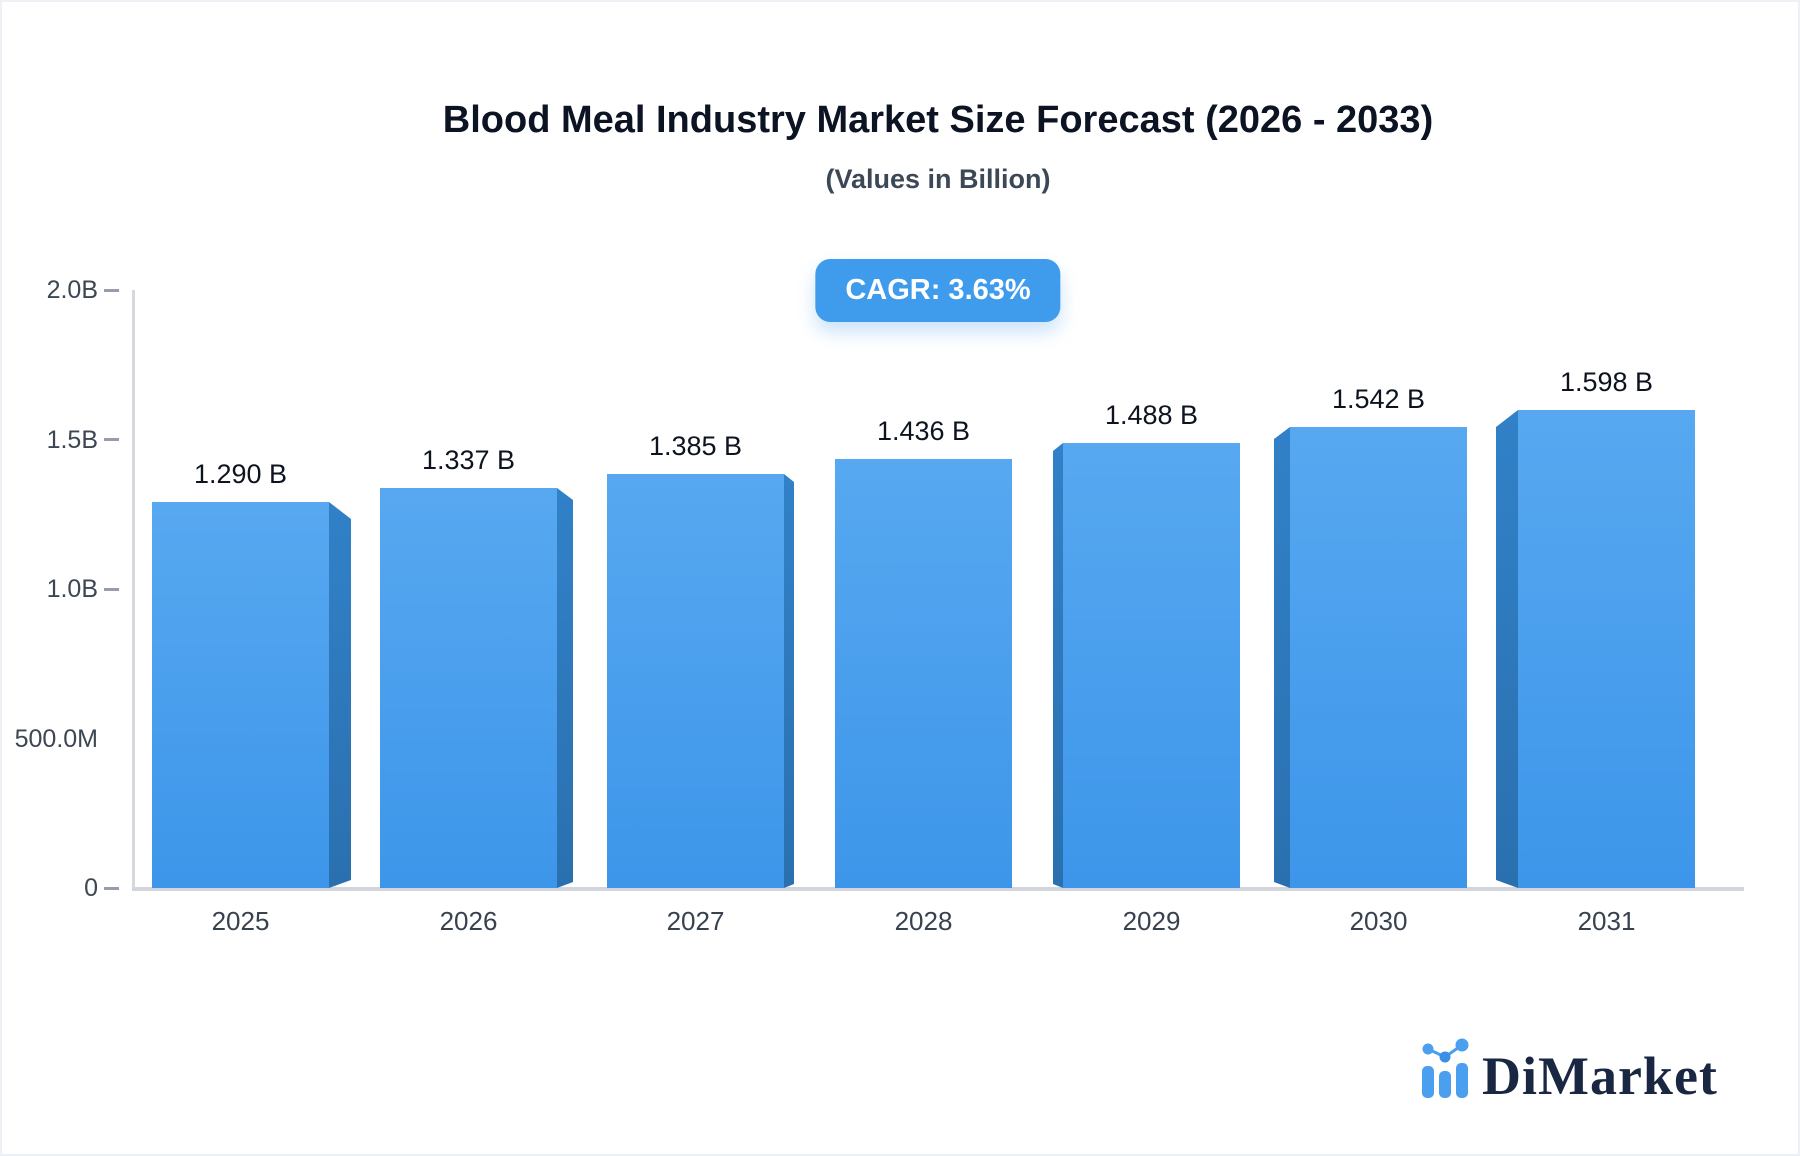 This screenshot has width=1800, height=1156. I want to click on bar-side-2025, so click(340, 695).